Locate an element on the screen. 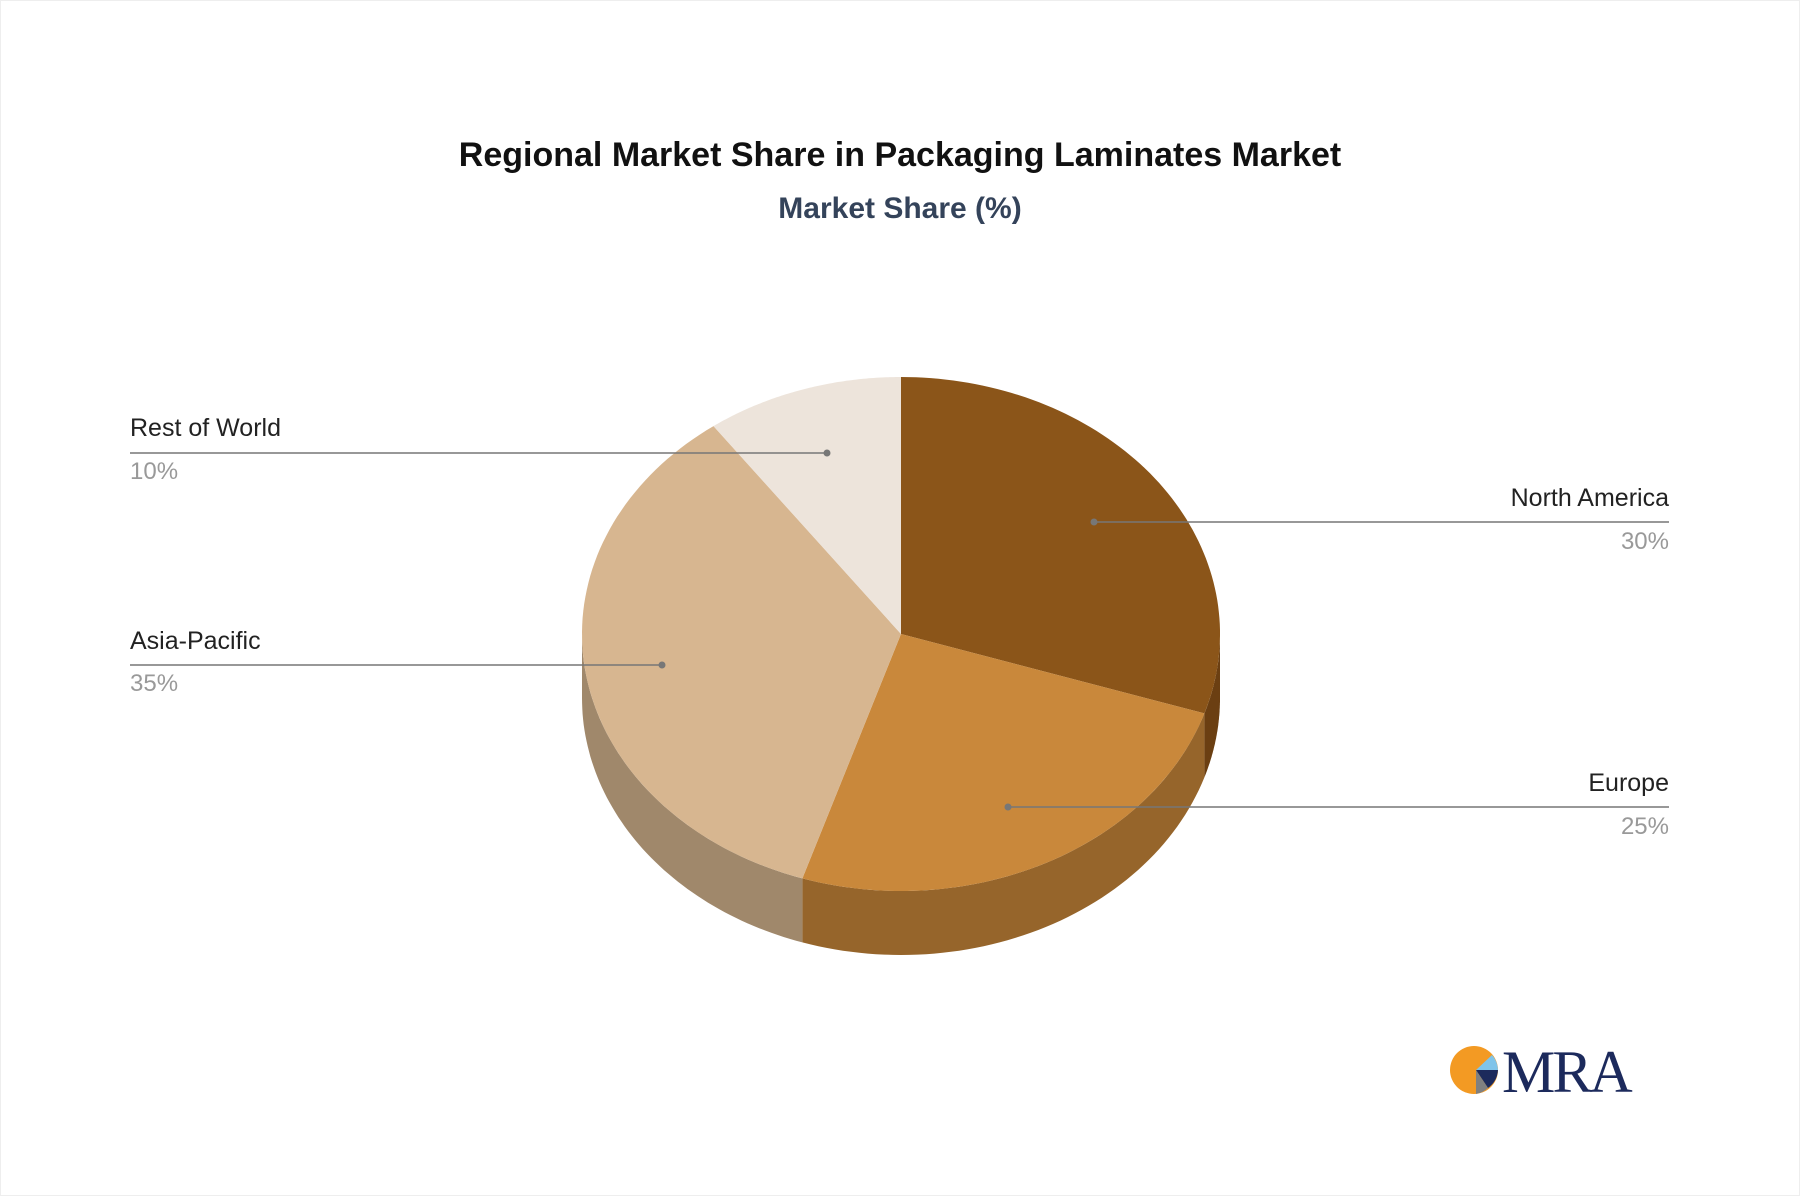  value-europe: 25% is located at coordinates (1644, 826).